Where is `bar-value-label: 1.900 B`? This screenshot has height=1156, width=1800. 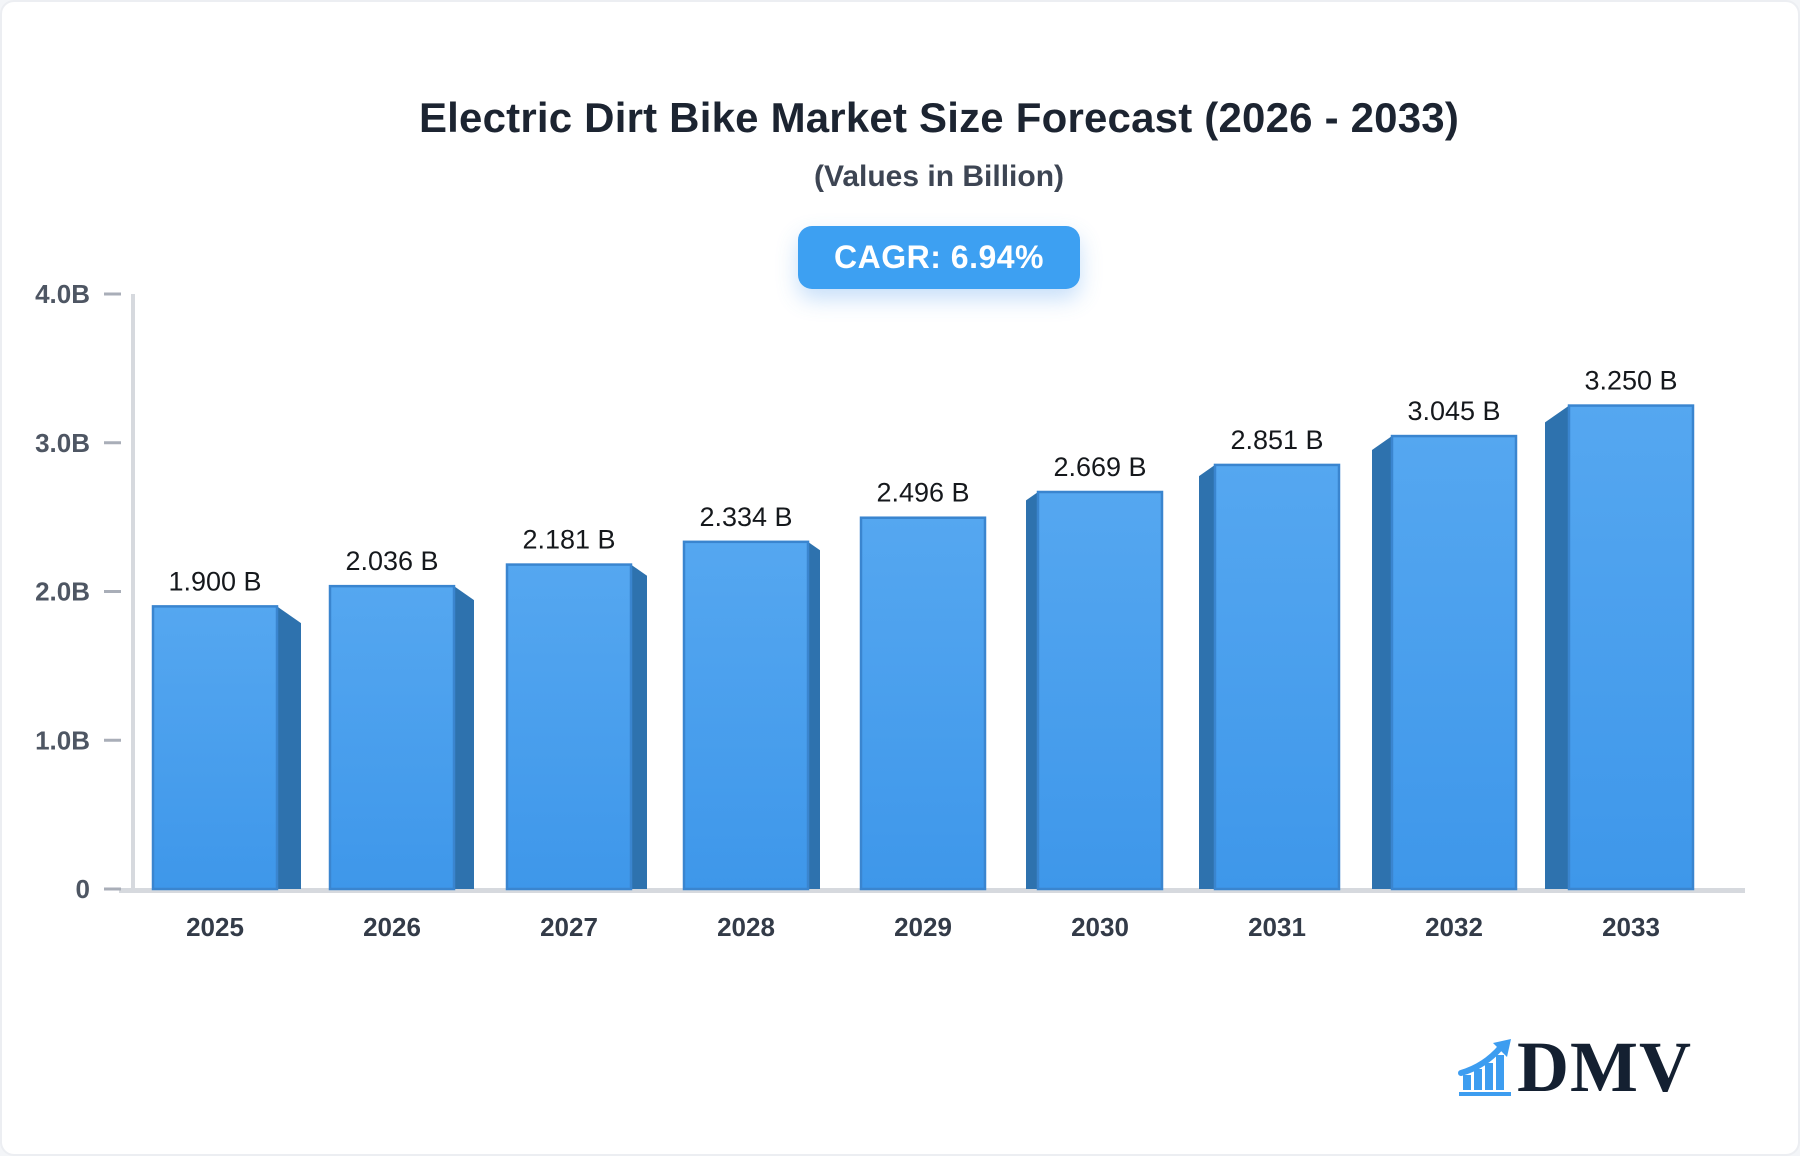
bar-value-label: 1.900 B is located at coordinates (214, 581).